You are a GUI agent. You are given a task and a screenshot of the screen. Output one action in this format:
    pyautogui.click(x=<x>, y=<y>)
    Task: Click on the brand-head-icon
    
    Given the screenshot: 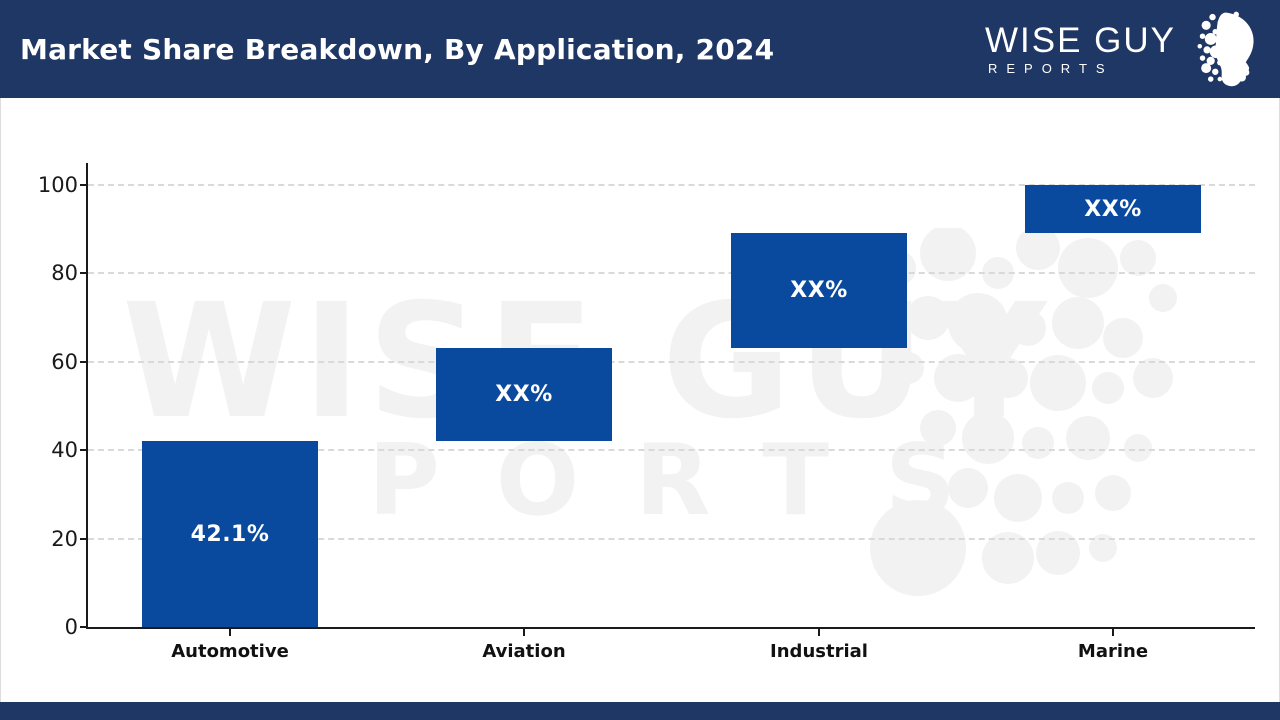 What is the action you would take?
    pyautogui.click(x=1225, y=49)
    